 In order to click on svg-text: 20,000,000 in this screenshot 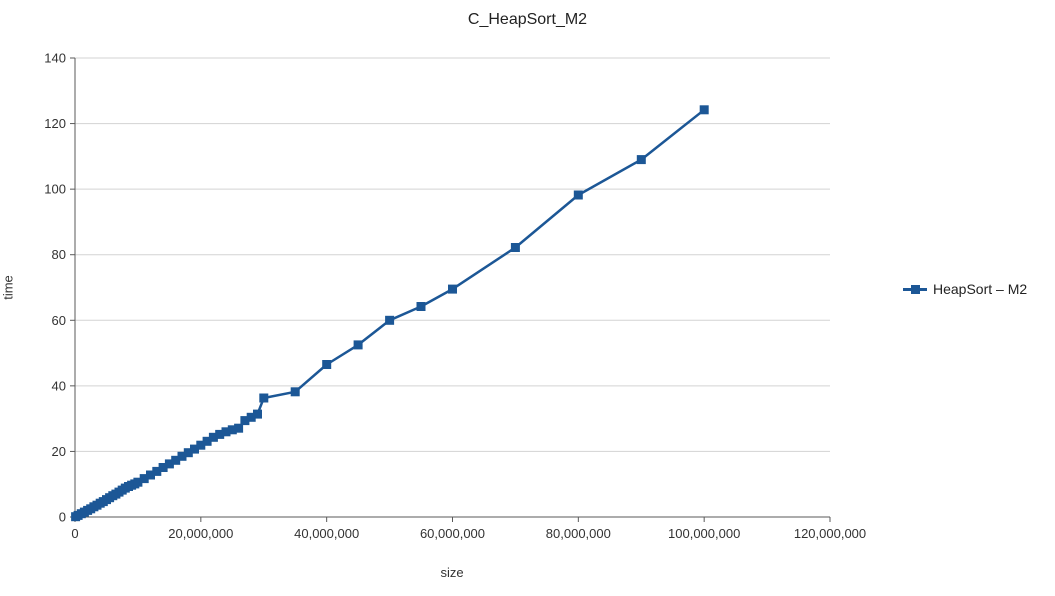, I will do `click(200, 533)`.